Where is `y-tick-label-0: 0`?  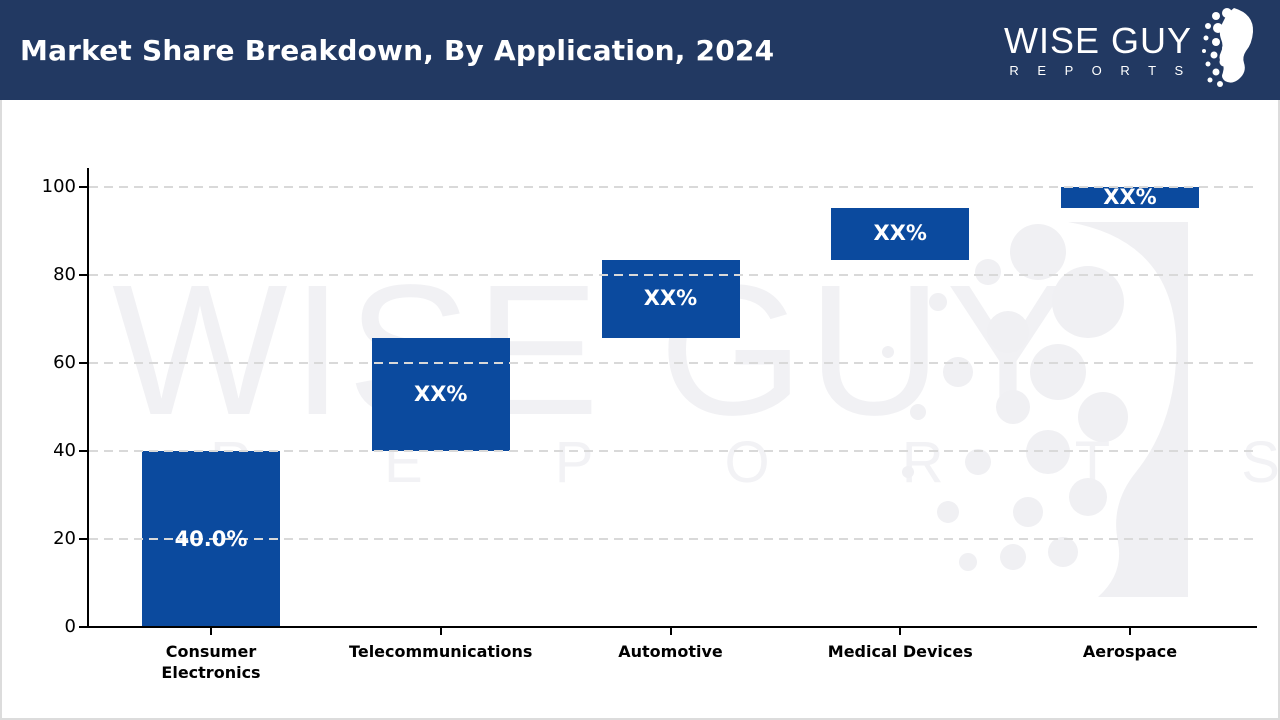 y-tick-label-0: 0 is located at coordinates (70, 626).